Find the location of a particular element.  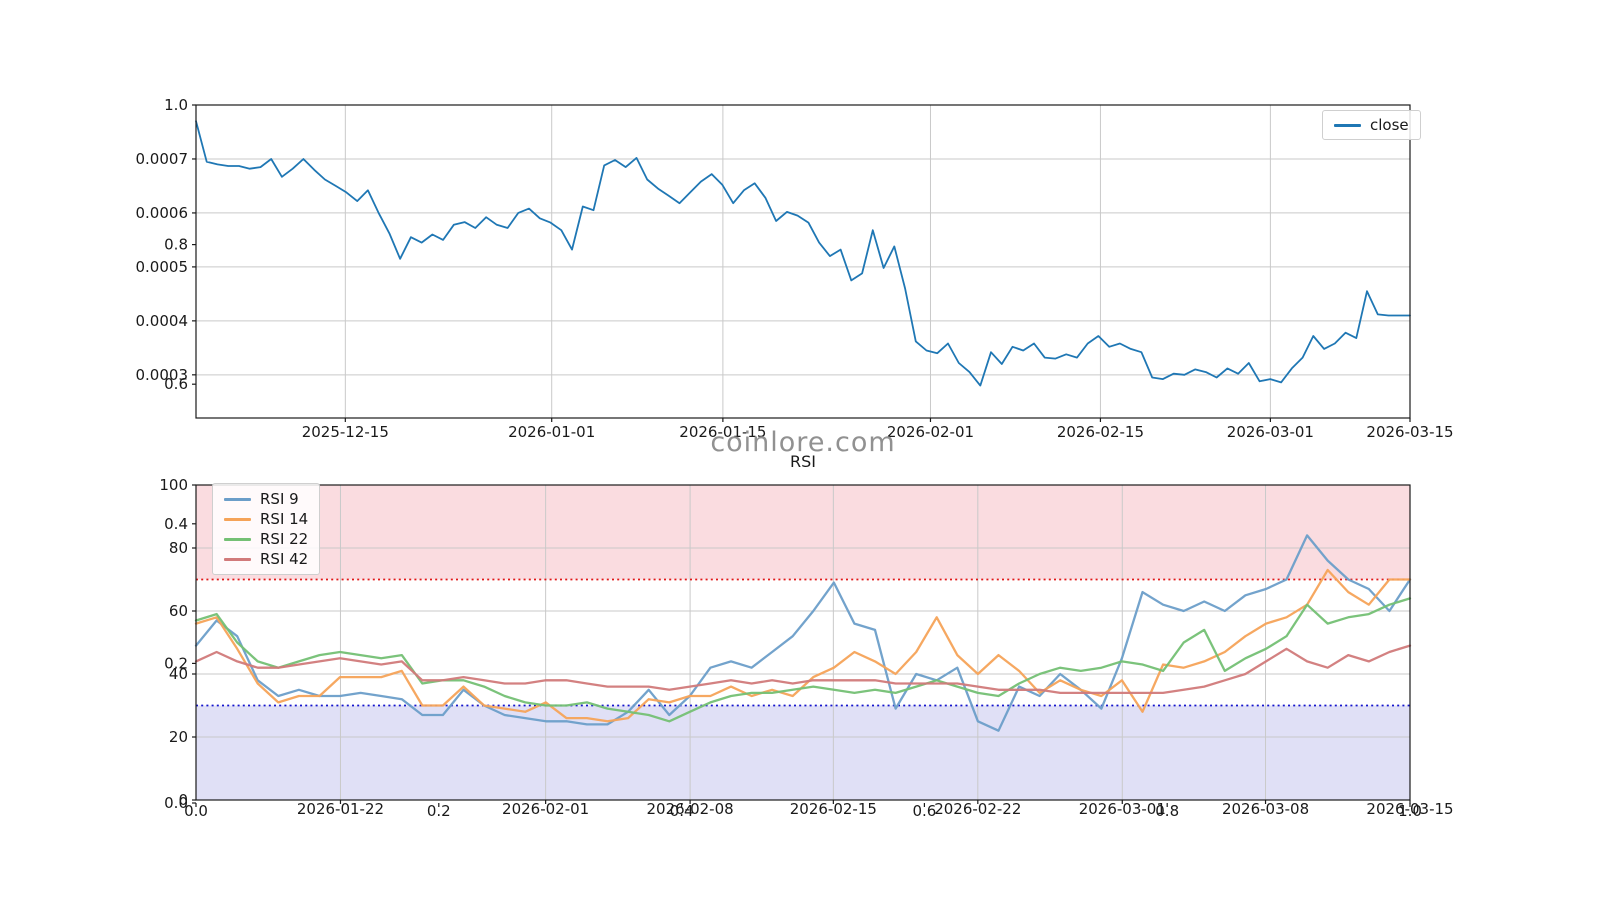

svg-text: 2026-03-08 is located at coordinates (1265, 809).